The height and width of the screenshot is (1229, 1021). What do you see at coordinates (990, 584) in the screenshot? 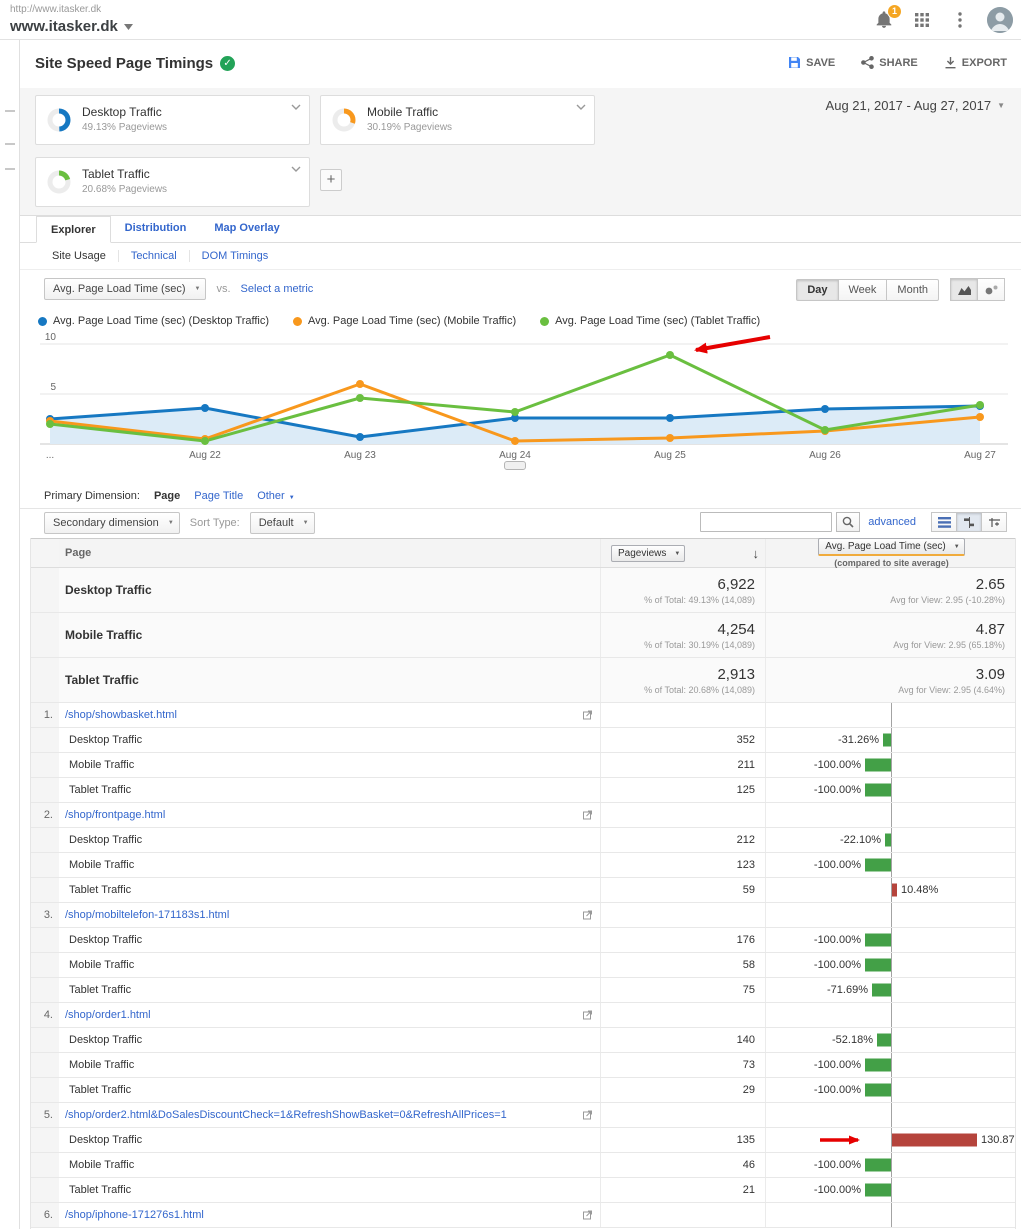
I see `metric-total: 2.65` at bounding box center [990, 584].